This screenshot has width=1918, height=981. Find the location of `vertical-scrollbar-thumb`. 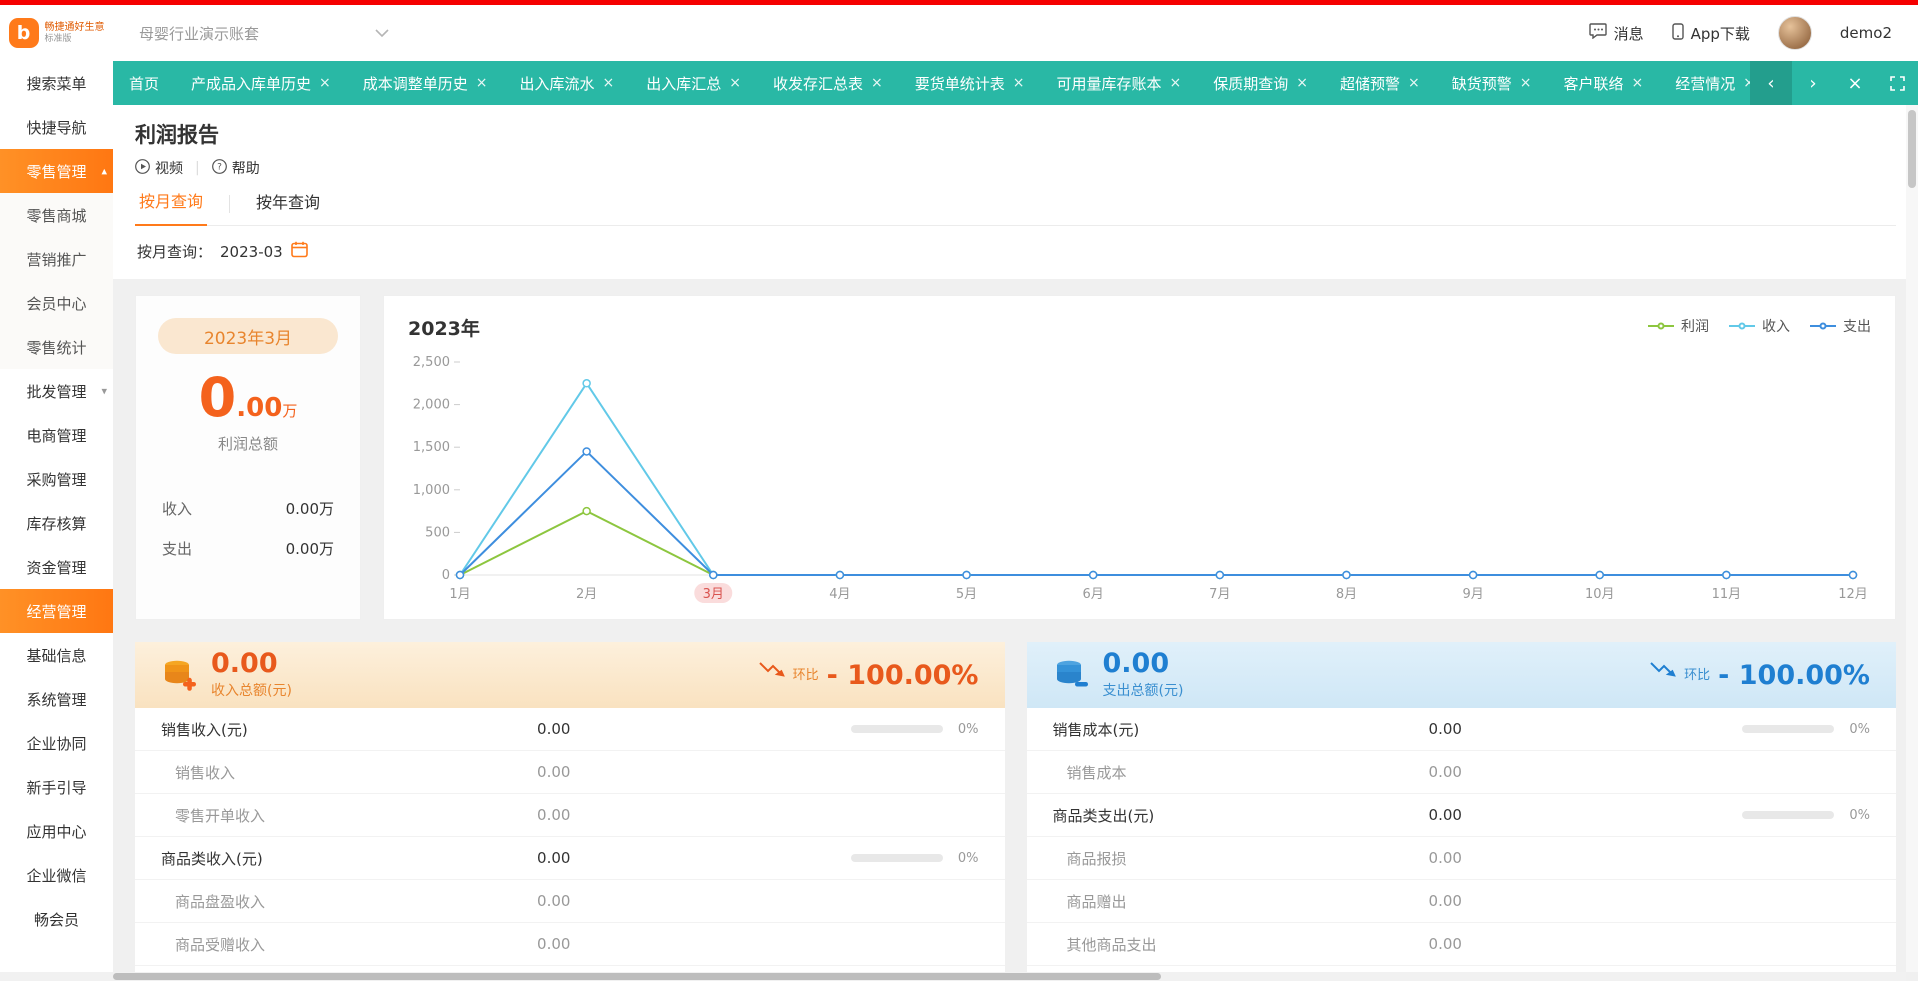

vertical-scrollbar-thumb is located at coordinates (1912, 149).